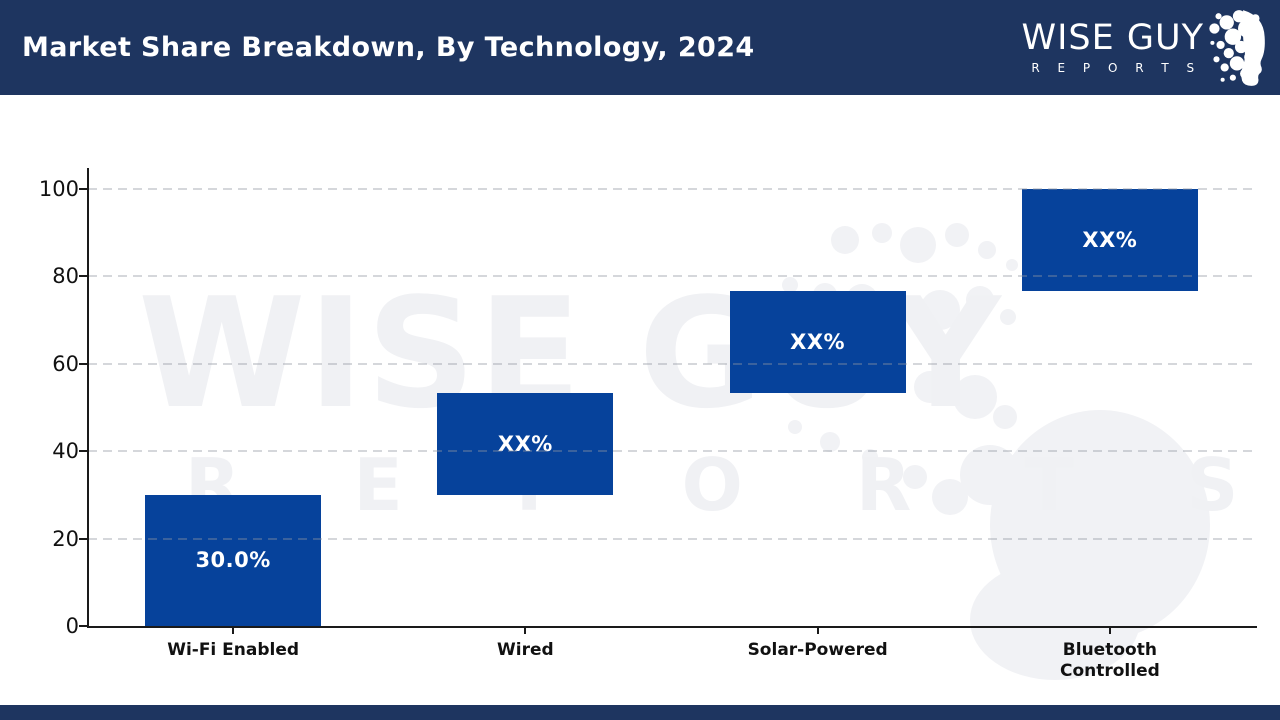 This screenshot has height=720, width=1280. I want to click on y-axis-line, so click(88, 398).